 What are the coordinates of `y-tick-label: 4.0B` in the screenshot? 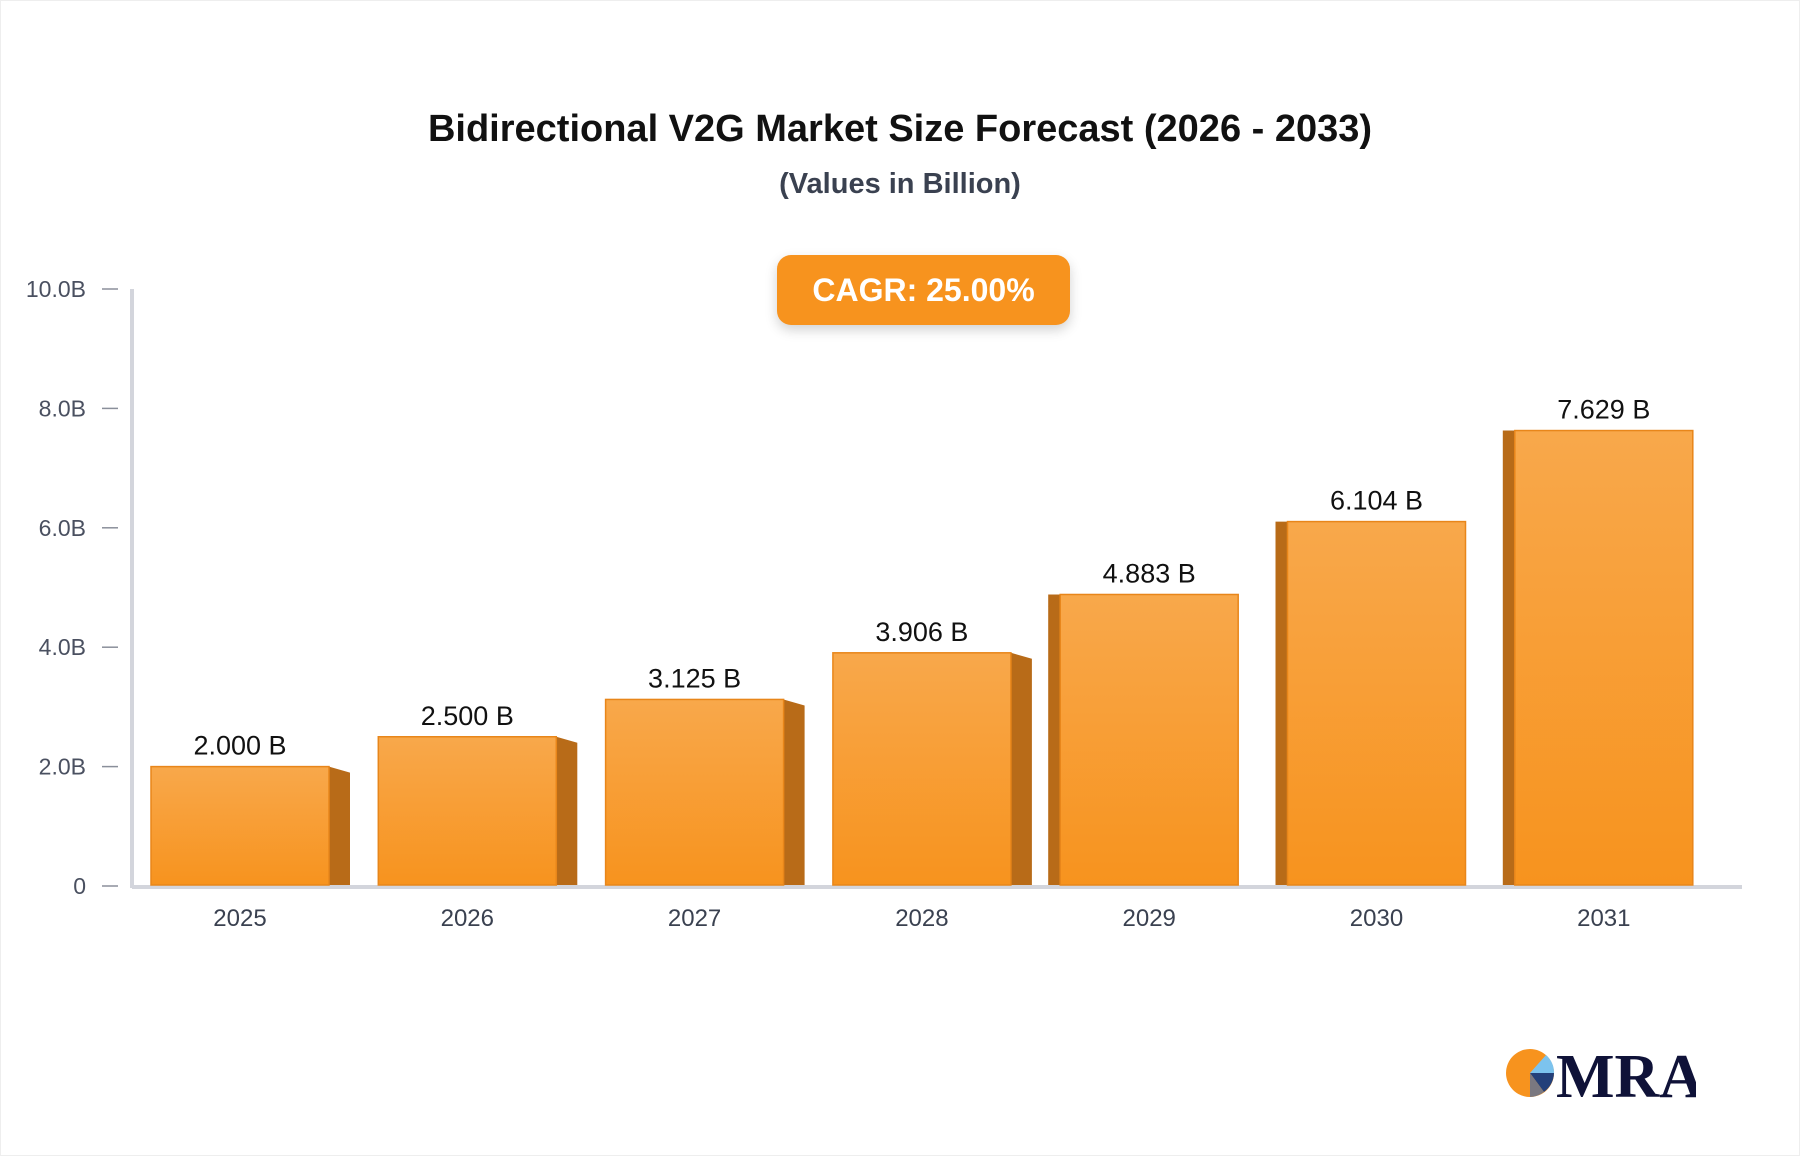 It's located at (62, 647).